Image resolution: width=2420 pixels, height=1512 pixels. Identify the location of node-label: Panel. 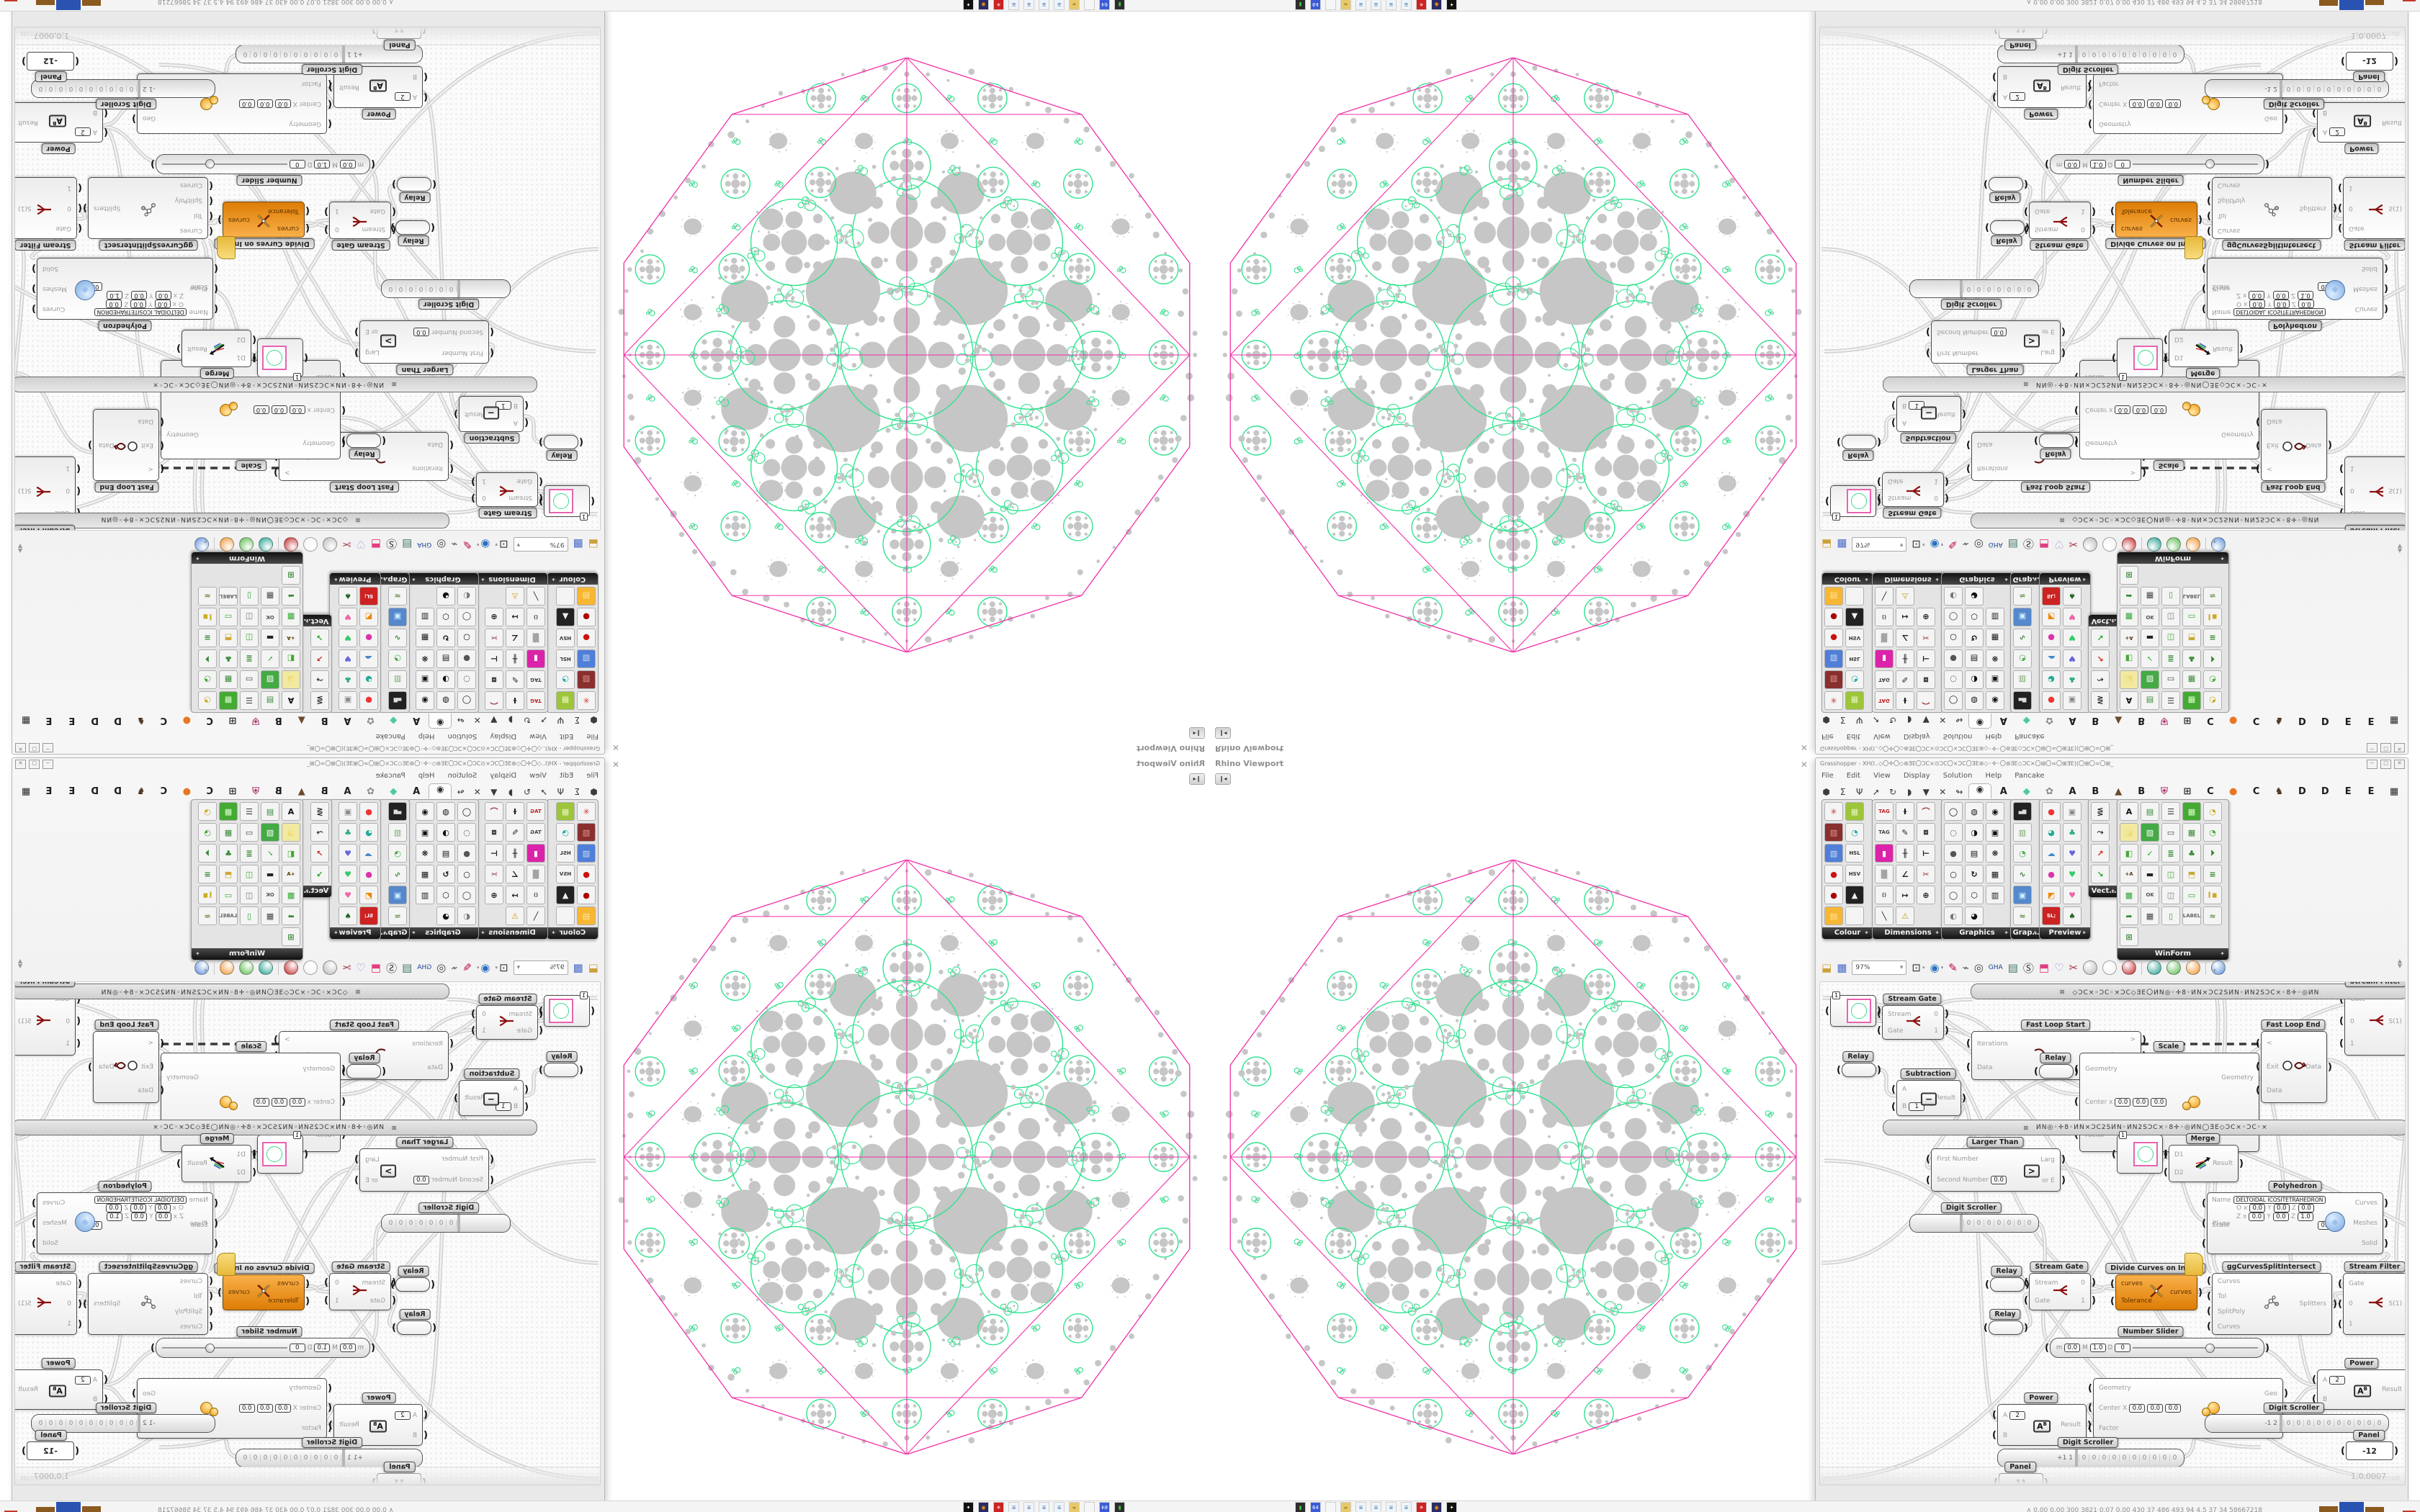
(51, 76).